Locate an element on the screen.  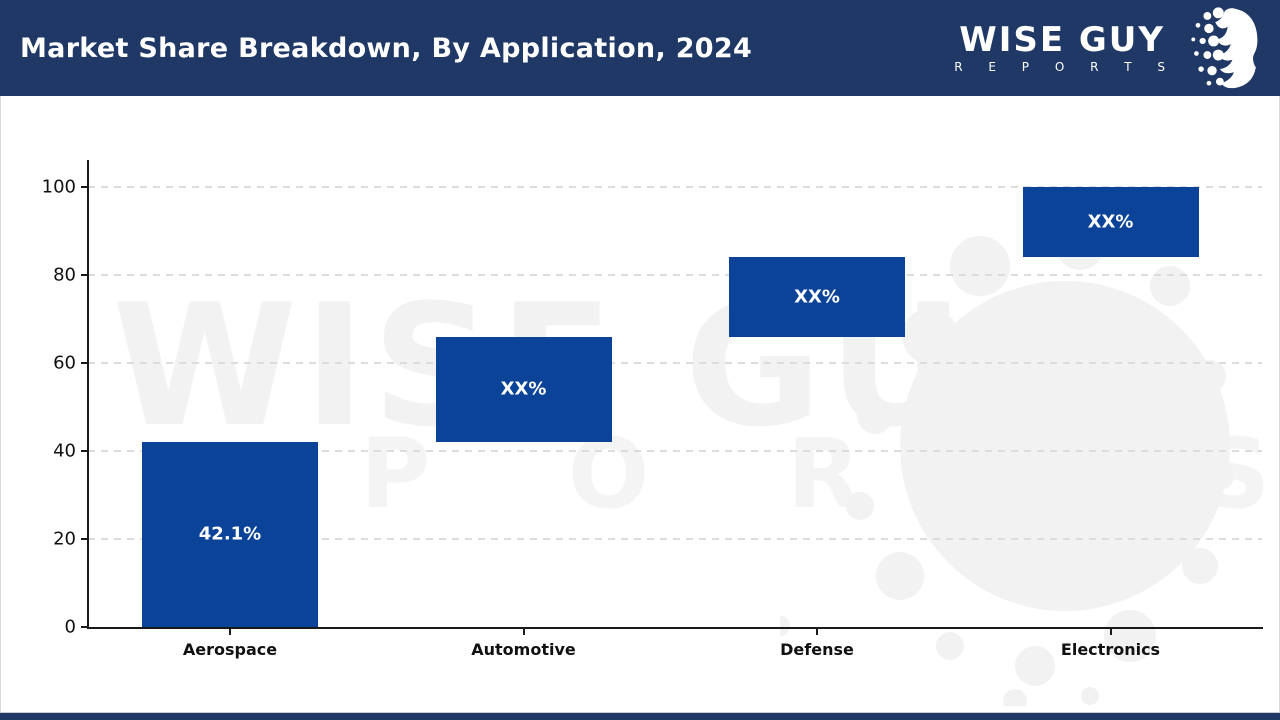
y-axis-line is located at coordinates (88, 394).